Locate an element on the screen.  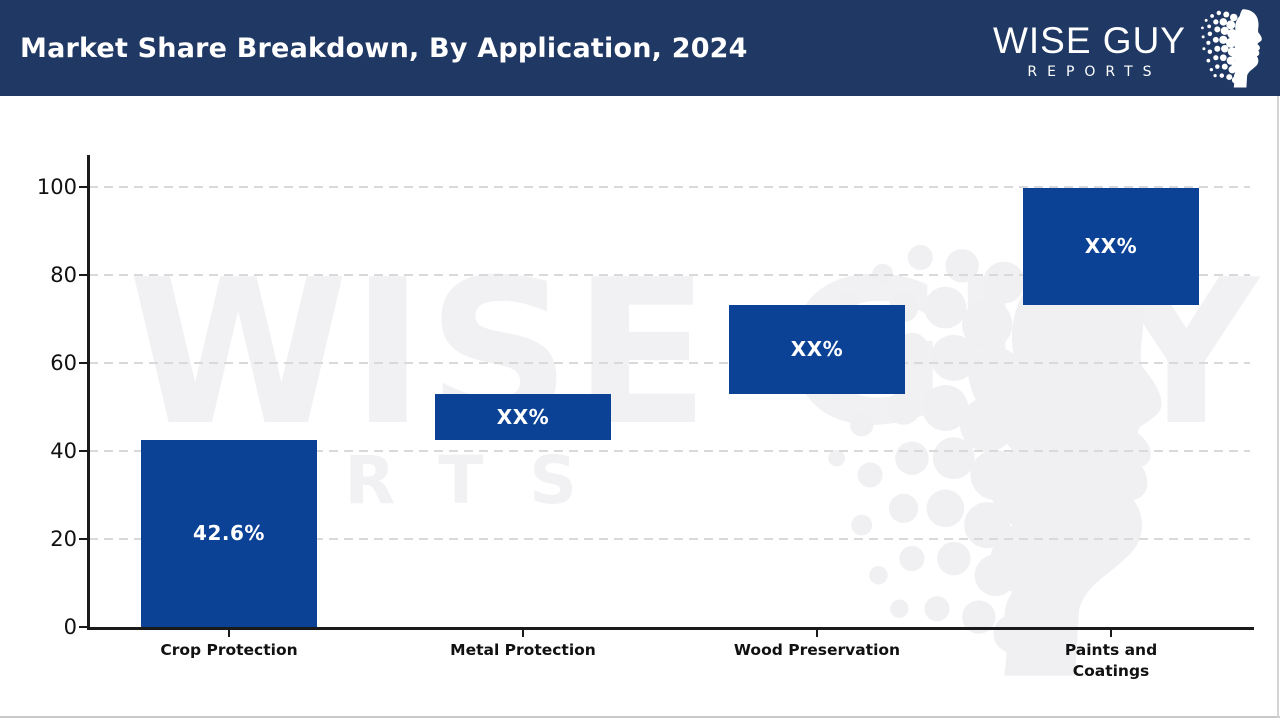
y-tick-label: 80 is located at coordinates (63, 275).